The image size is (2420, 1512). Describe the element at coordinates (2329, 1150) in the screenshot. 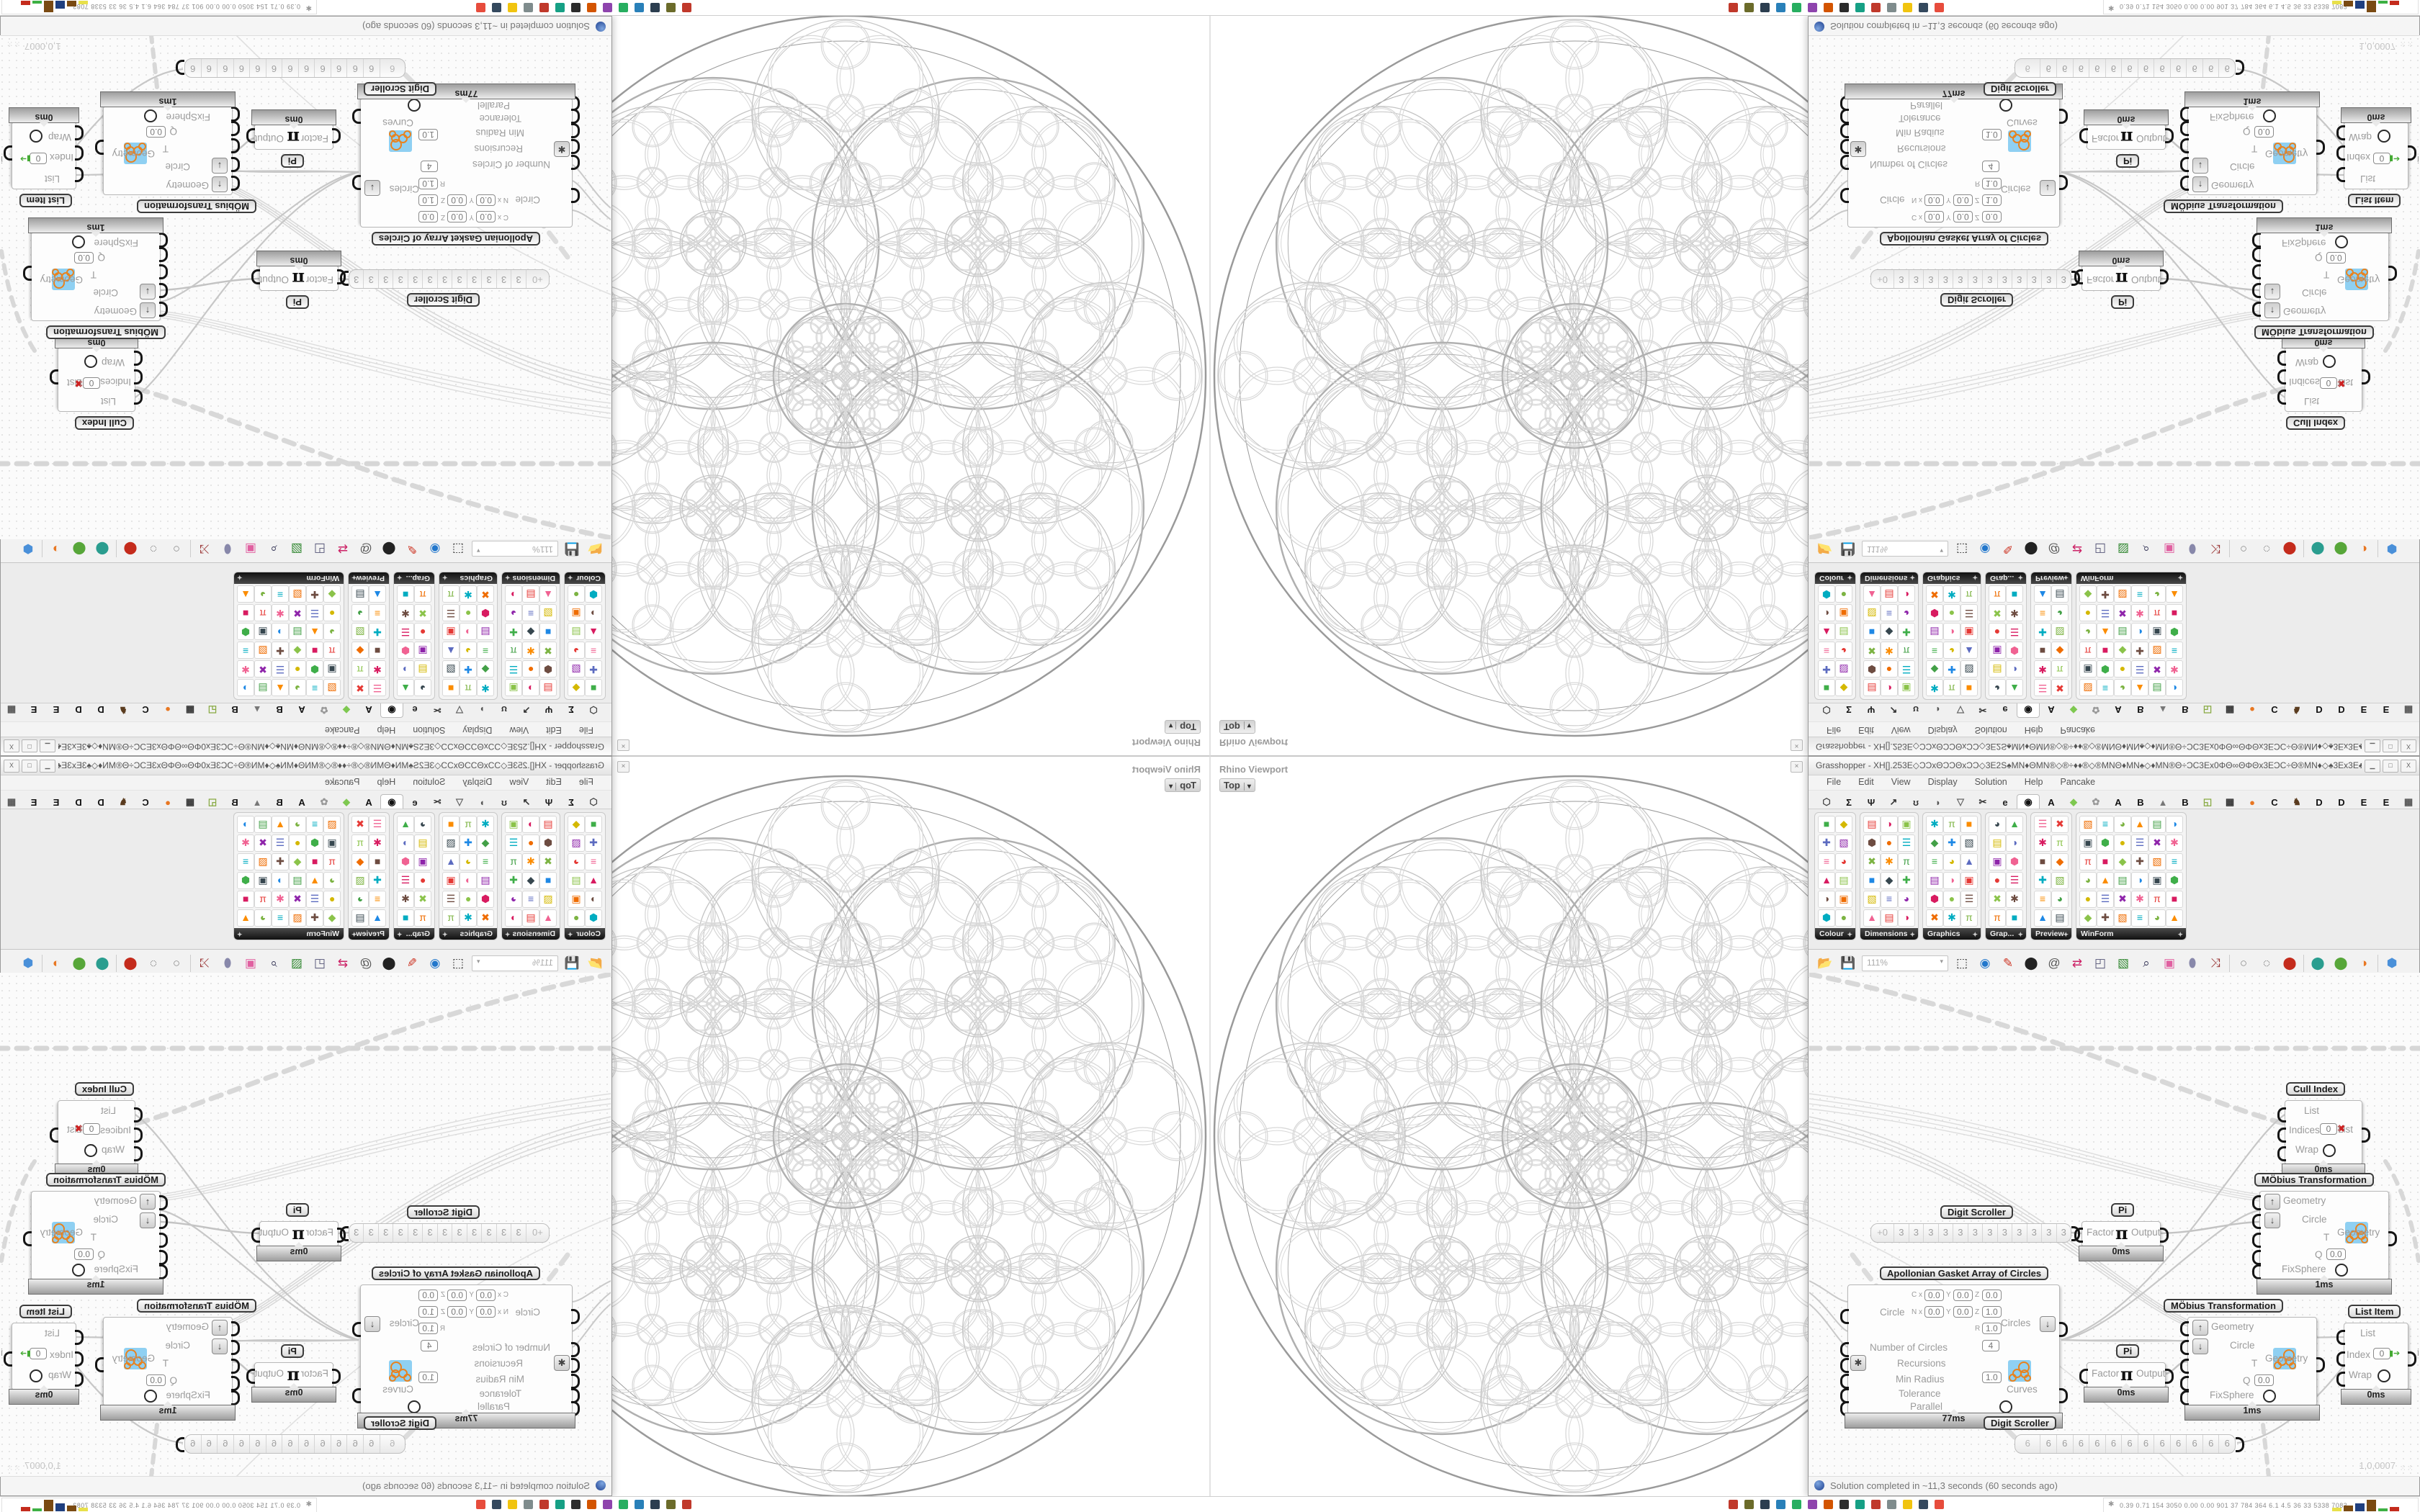

I see `wrap-toggle` at that location.